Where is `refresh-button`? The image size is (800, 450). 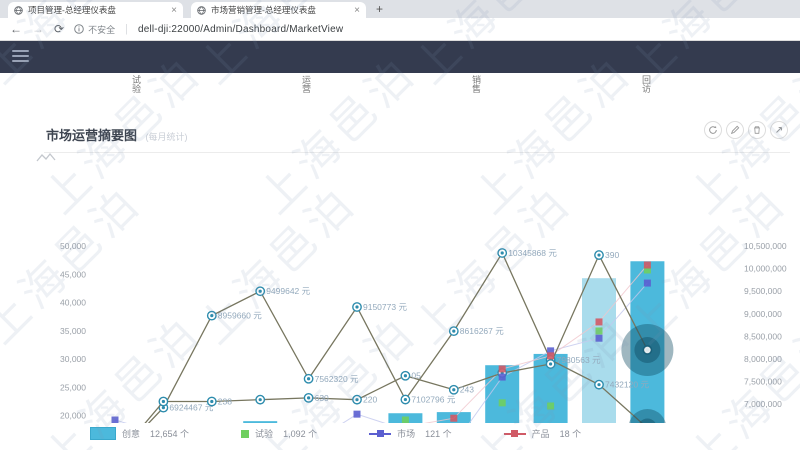
refresh-button is located at coordinates (713, 130).